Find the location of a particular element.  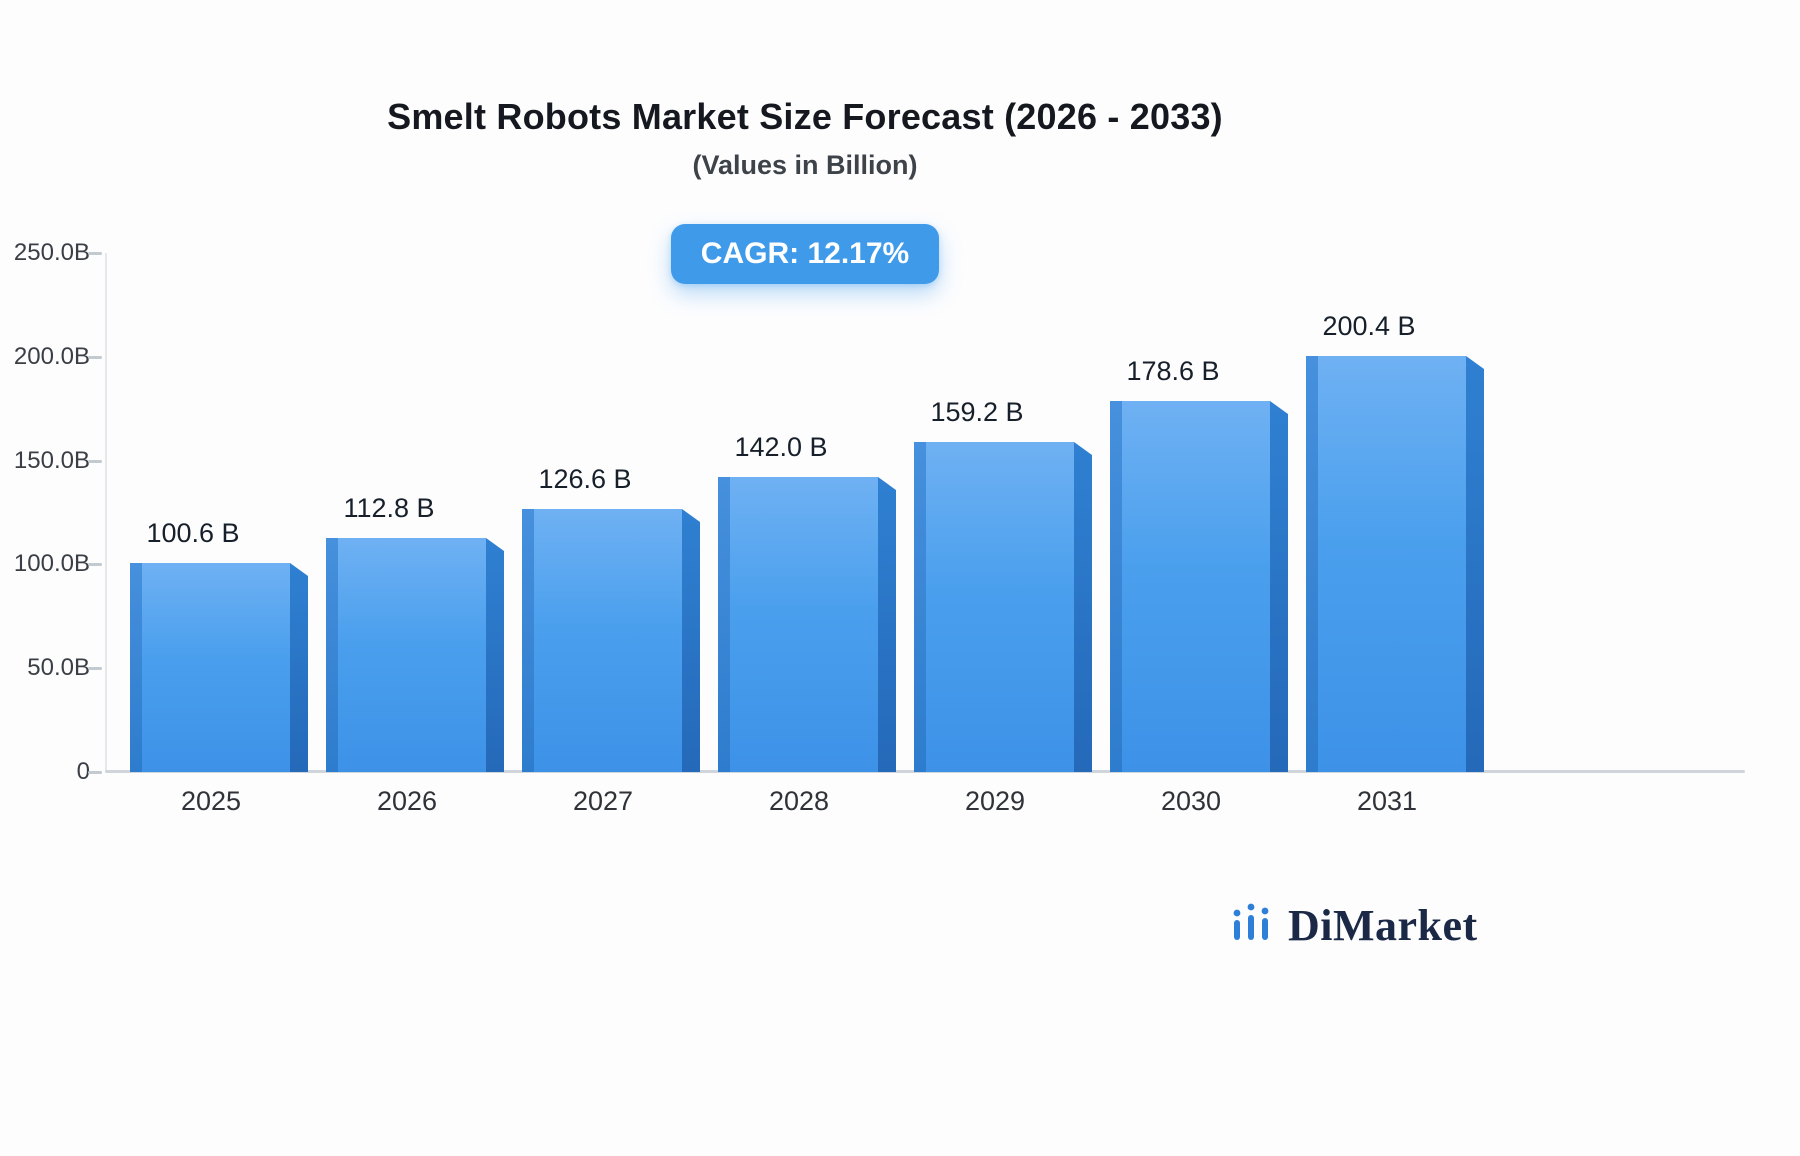

x-axis-labels: 2025 2026 2027 2028 2029 2030 2031 is located at coordinates (799, 804).